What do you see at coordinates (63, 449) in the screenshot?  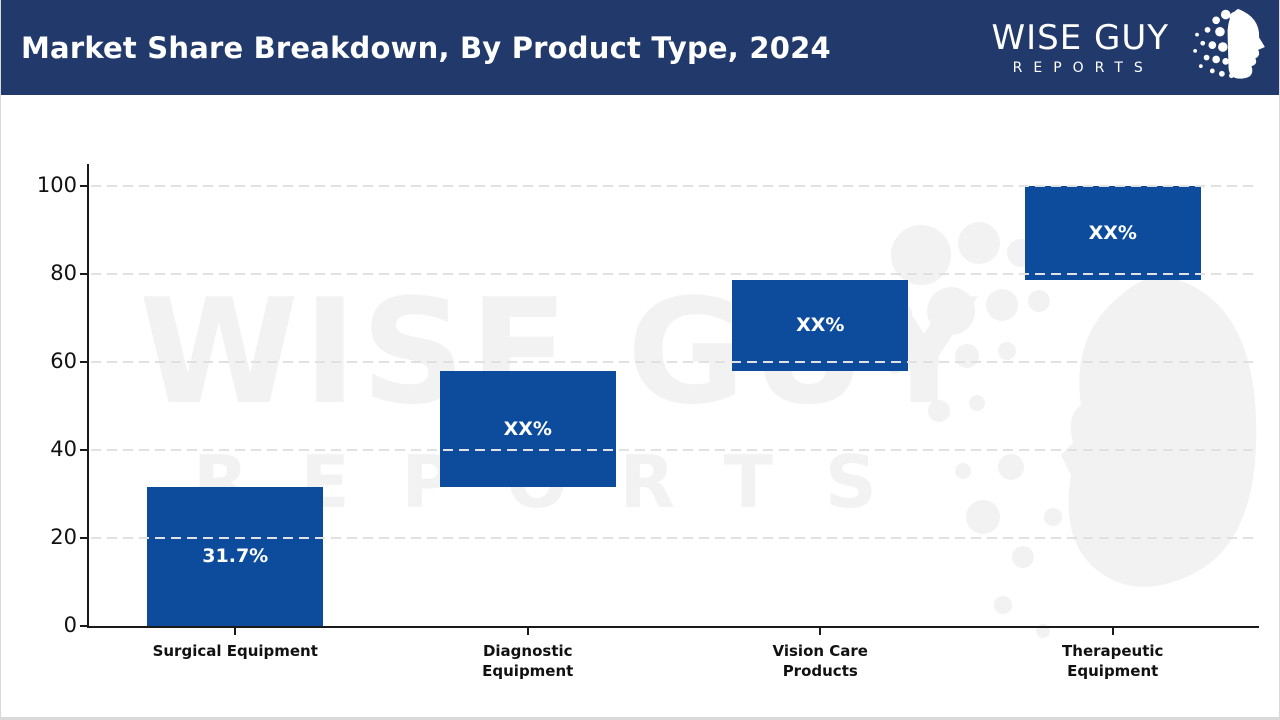 I see `y-axis-tick-label: 40` at bounding box center [63, 449].